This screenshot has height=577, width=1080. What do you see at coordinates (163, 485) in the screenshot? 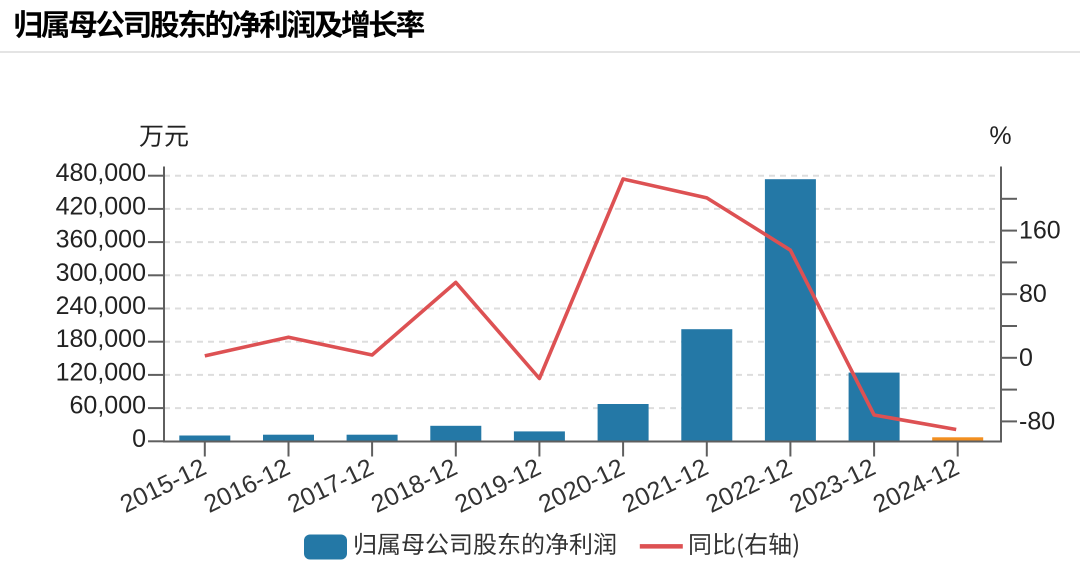
I see `svg-text: 2015-12` at bounding box center [163, 485].